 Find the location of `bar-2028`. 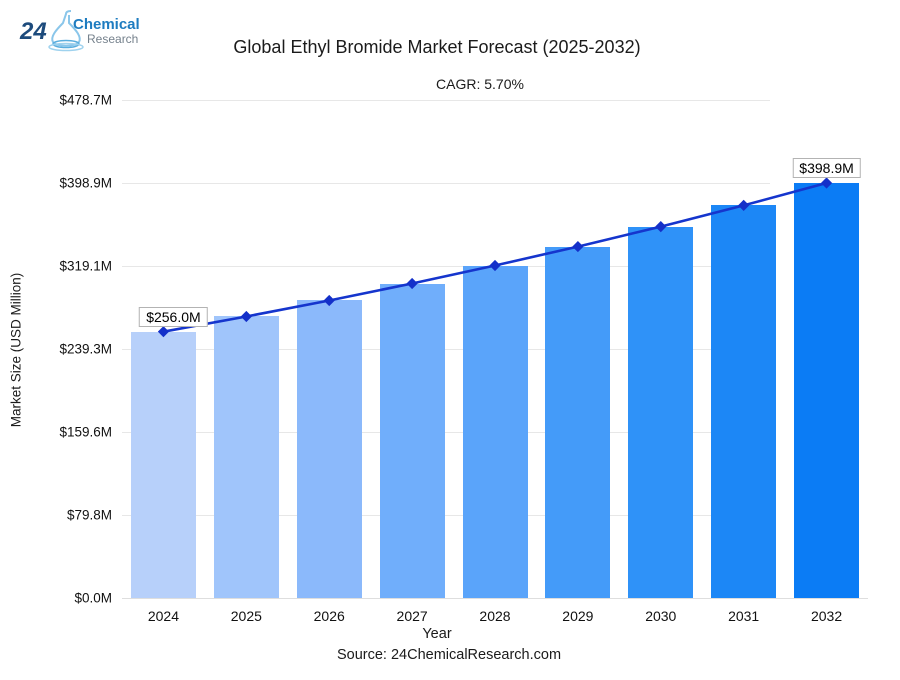

bar-2028 is located at coordinates (495, 431).